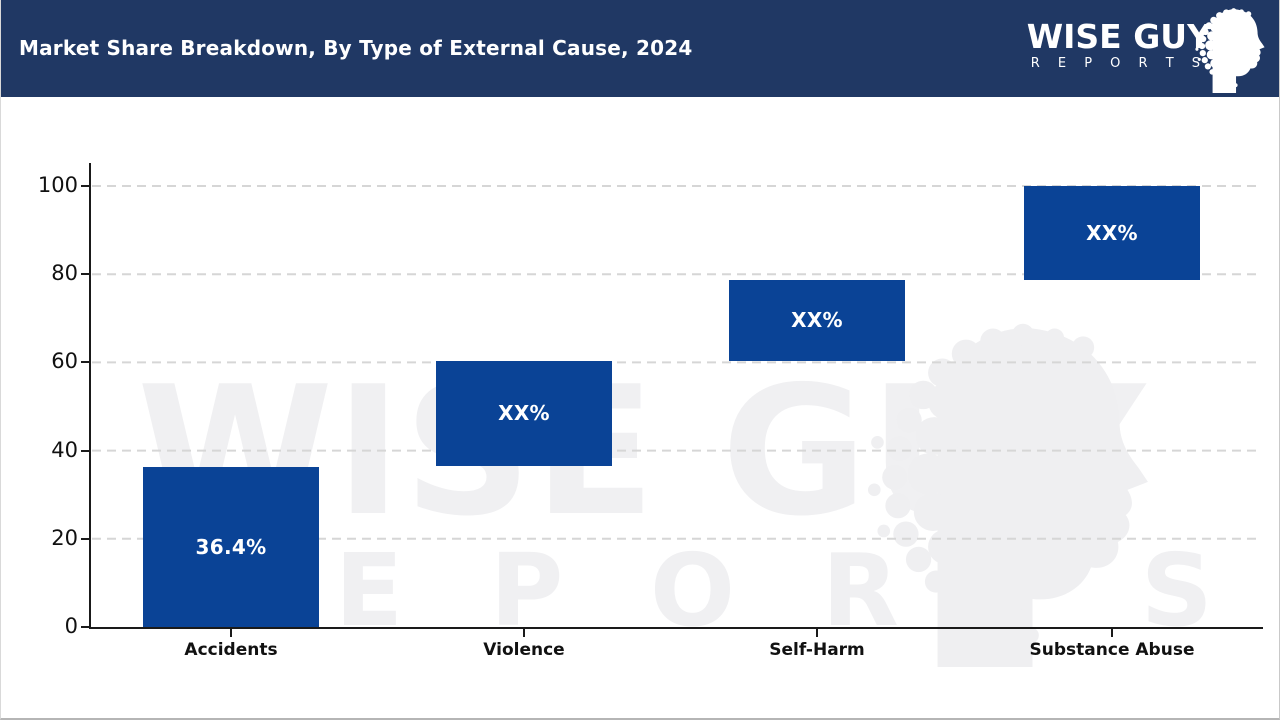 The image size is (1280, 720). What do you see at coordinates (524, 650) in the screenshot?
I see `x-category-label: Violence` at bounding box center [524, 650].